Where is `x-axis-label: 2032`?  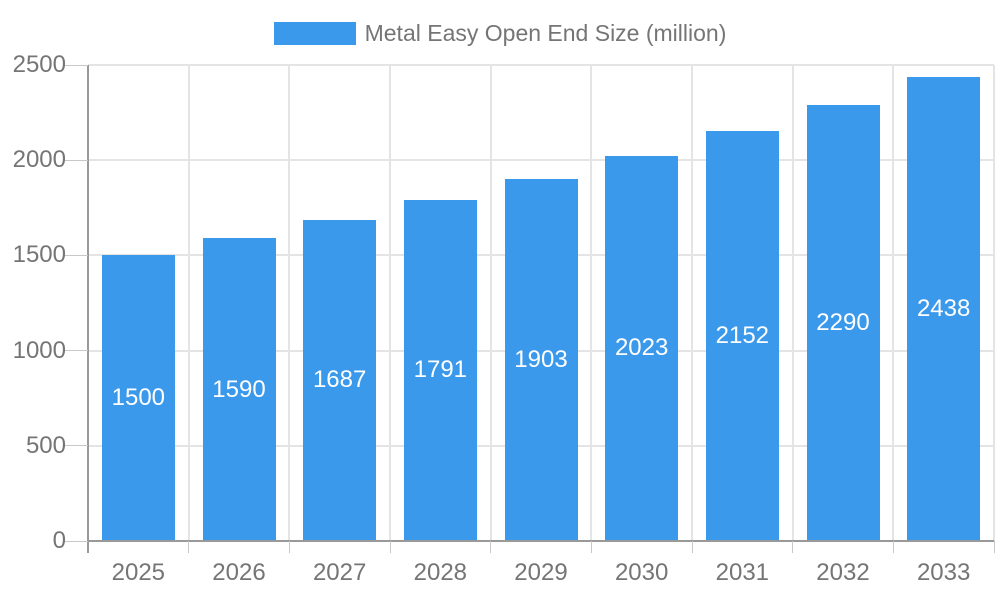 x-axis-label: 2032 is located at coordinates (843, 572).